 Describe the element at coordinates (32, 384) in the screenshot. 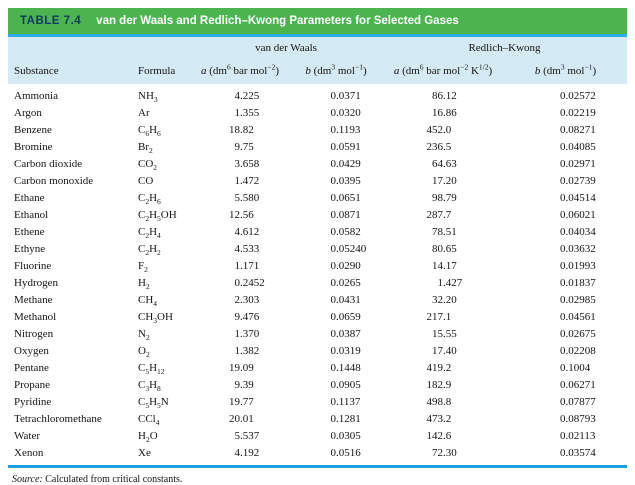

I see `substance-cell: Propane` at that location.